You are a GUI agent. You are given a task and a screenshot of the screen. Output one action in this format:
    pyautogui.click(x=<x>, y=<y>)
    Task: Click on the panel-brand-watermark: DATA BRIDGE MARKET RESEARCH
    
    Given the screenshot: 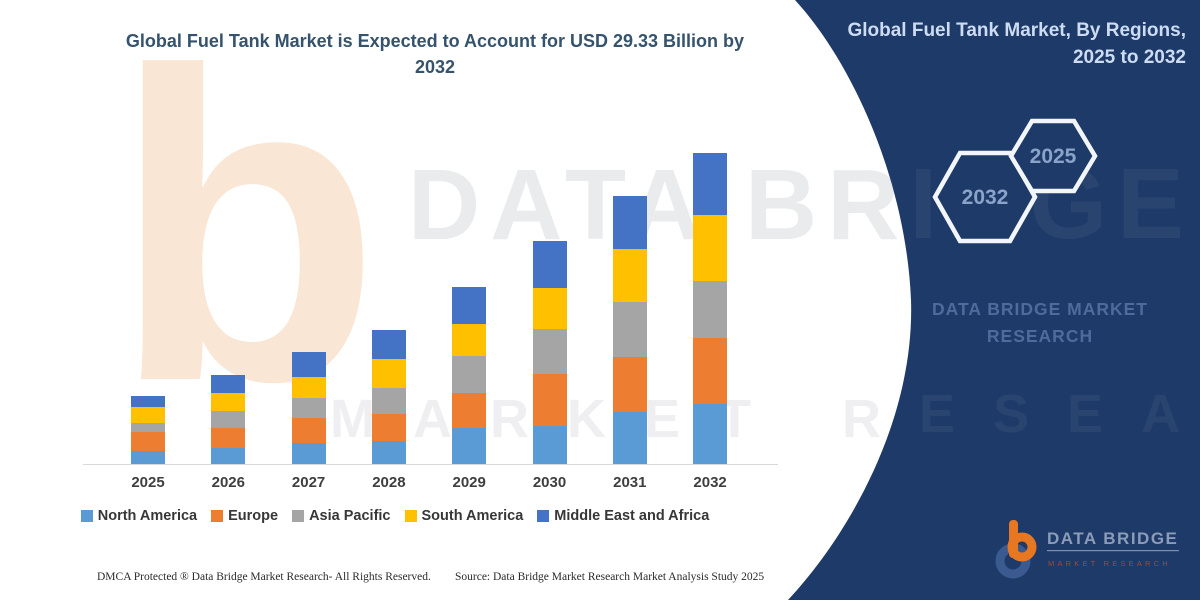 What is the action you would take?
    pyautogui.click(x=1040, y=323)
    